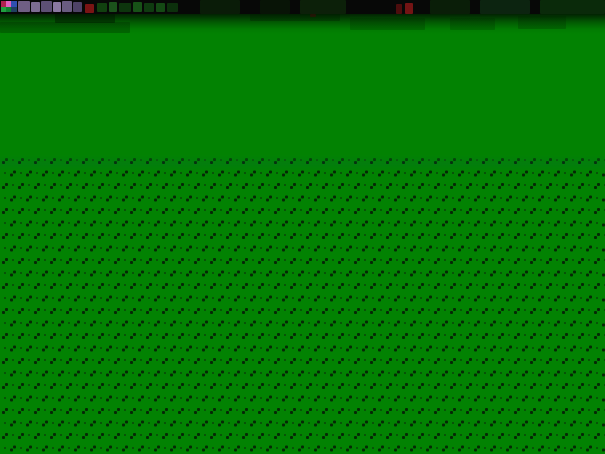 Image resolution: width=605 pixels, height=454 pixels. What do you see at coordinates (89, 8) in the screenshot?
I see `red-glyph` at bounding box center [89, 8].